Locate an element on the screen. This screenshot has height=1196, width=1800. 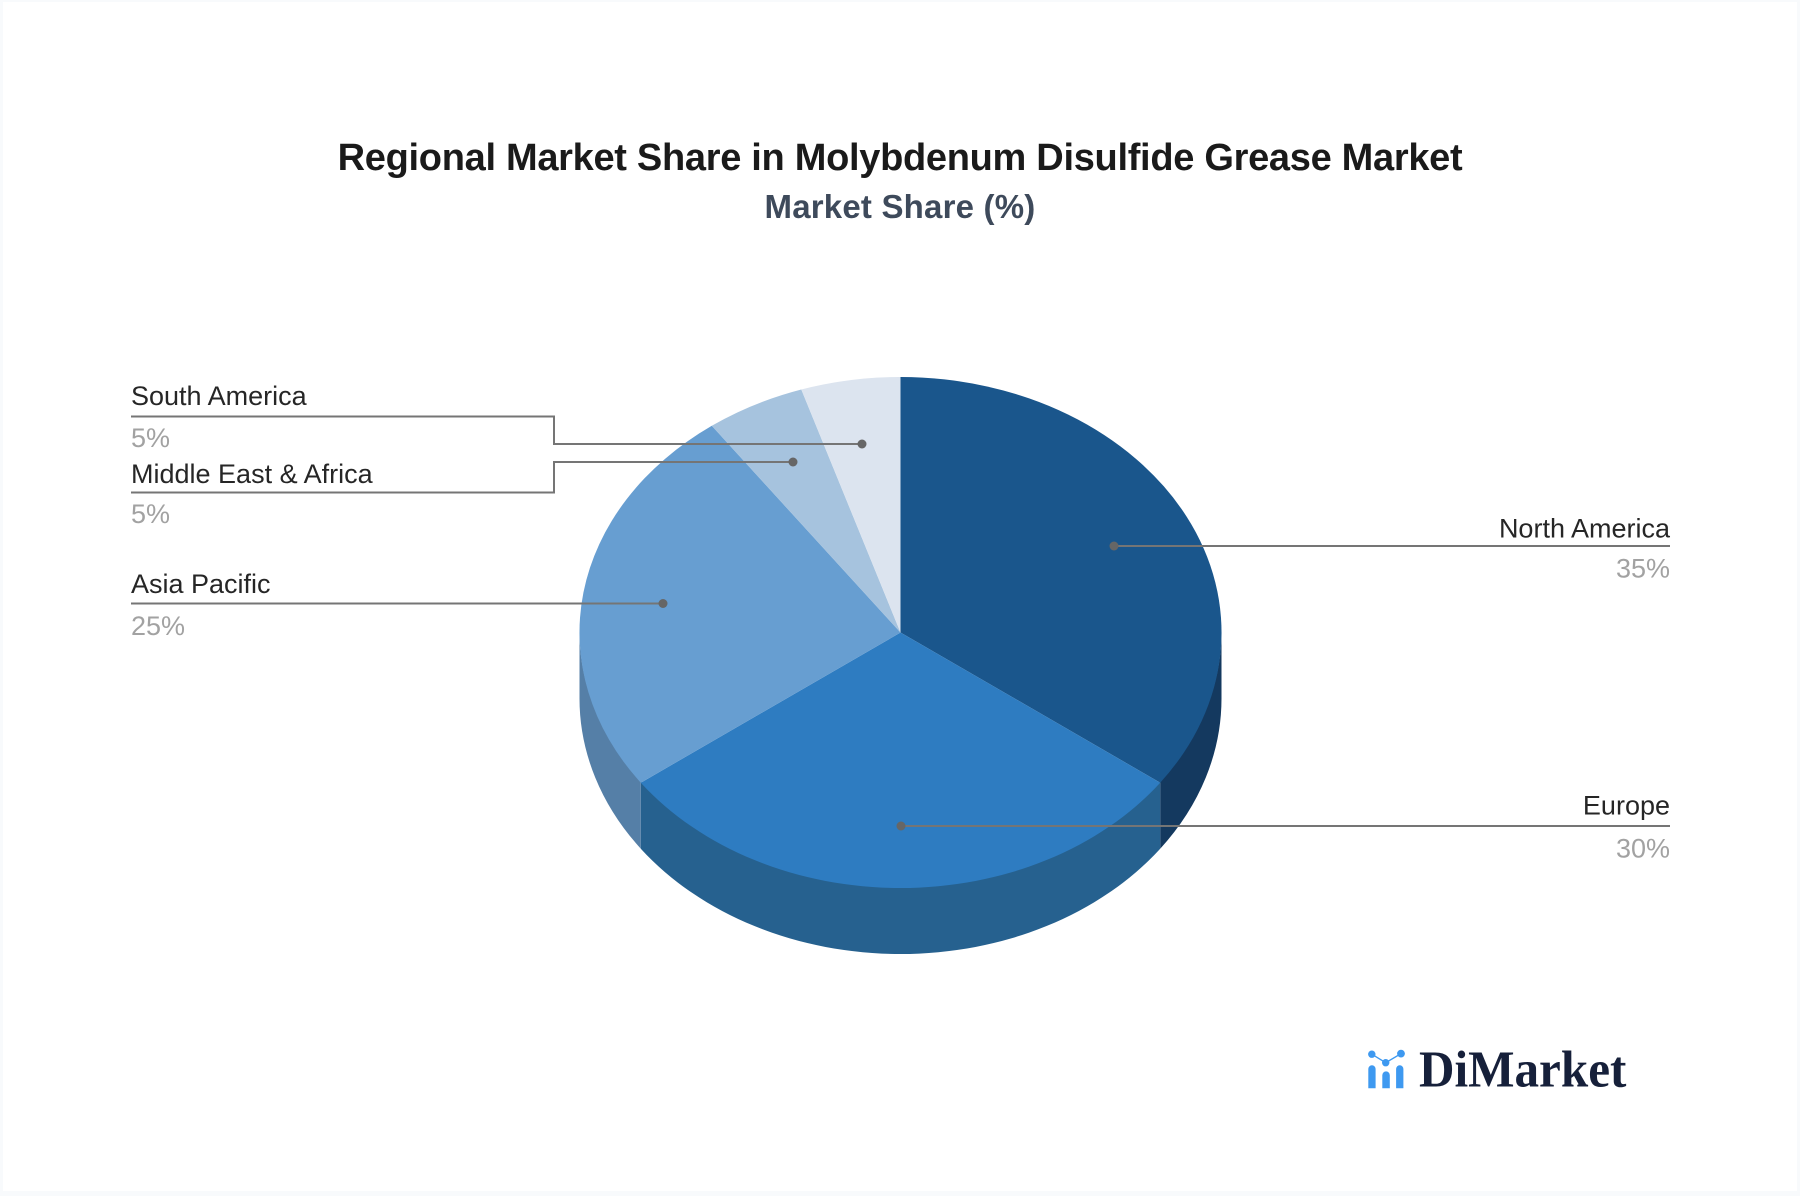
svg-text: DiMarket is located at coordinates (1523, 1069).